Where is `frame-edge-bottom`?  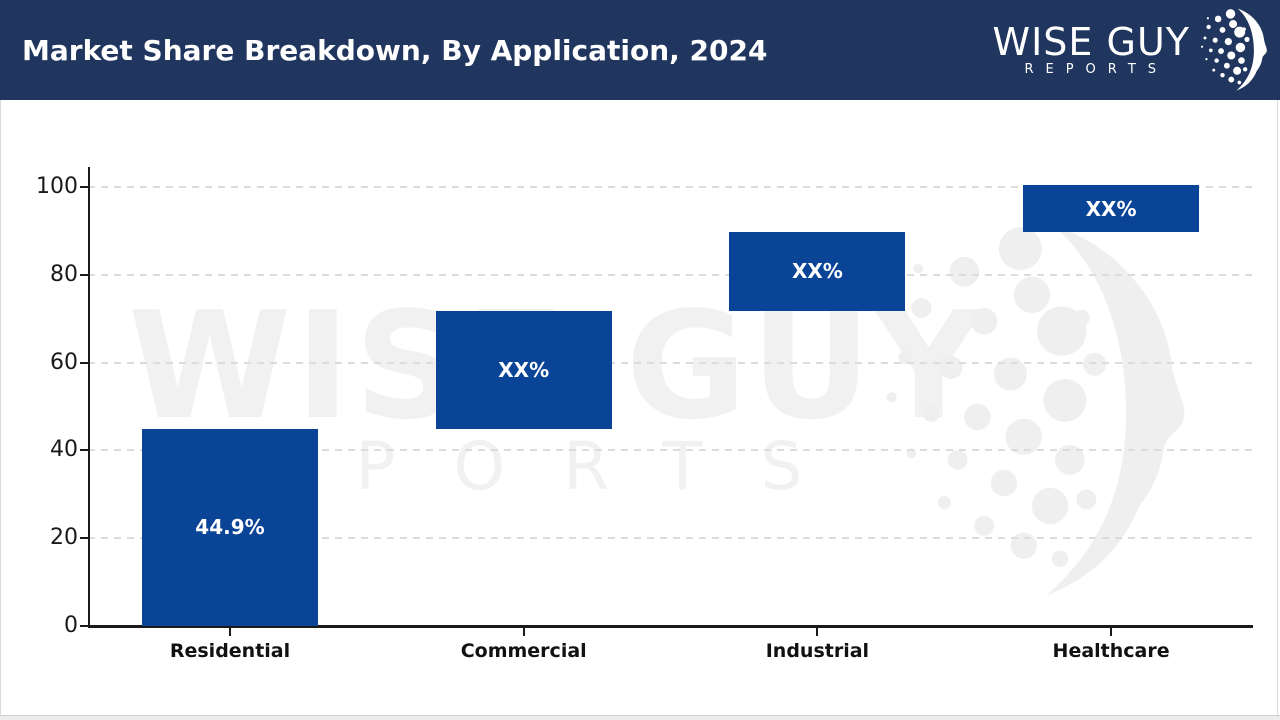 frame-edge-bottom is located at coordinates (640, 715).